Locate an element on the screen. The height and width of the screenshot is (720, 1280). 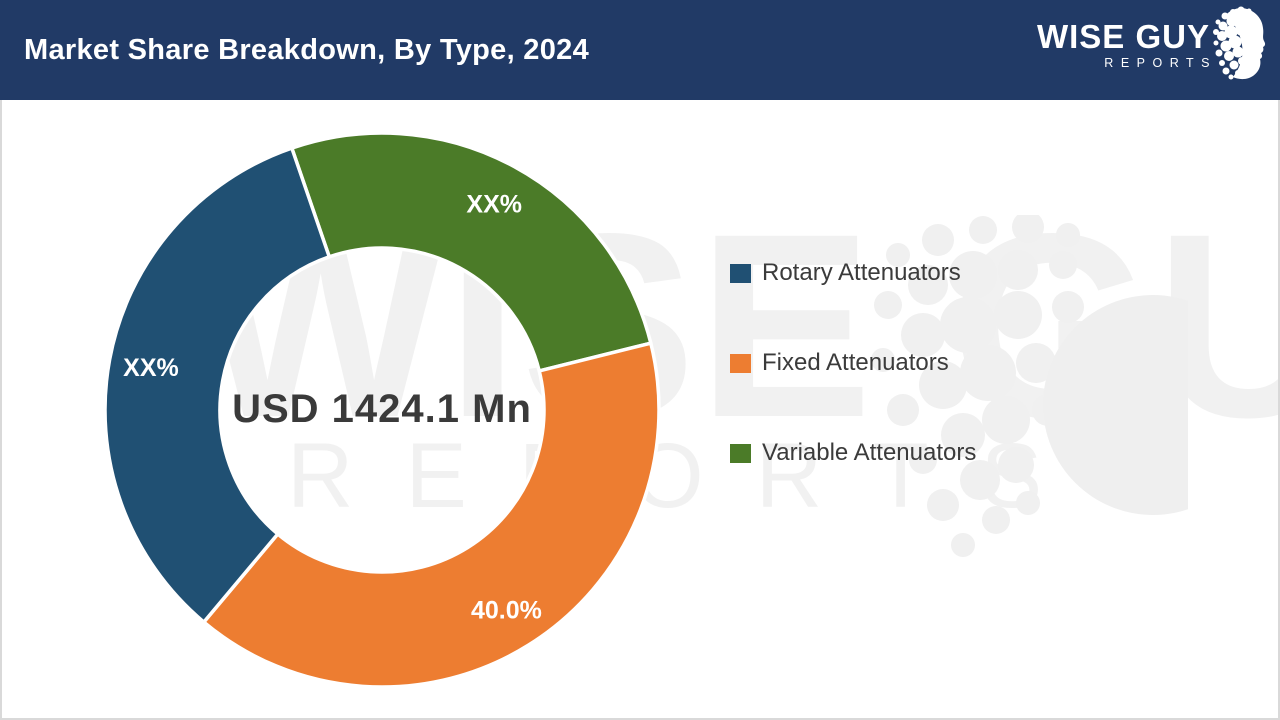
slice-label-rotary-attenuators: XX% is located at coordinates (151, 368).